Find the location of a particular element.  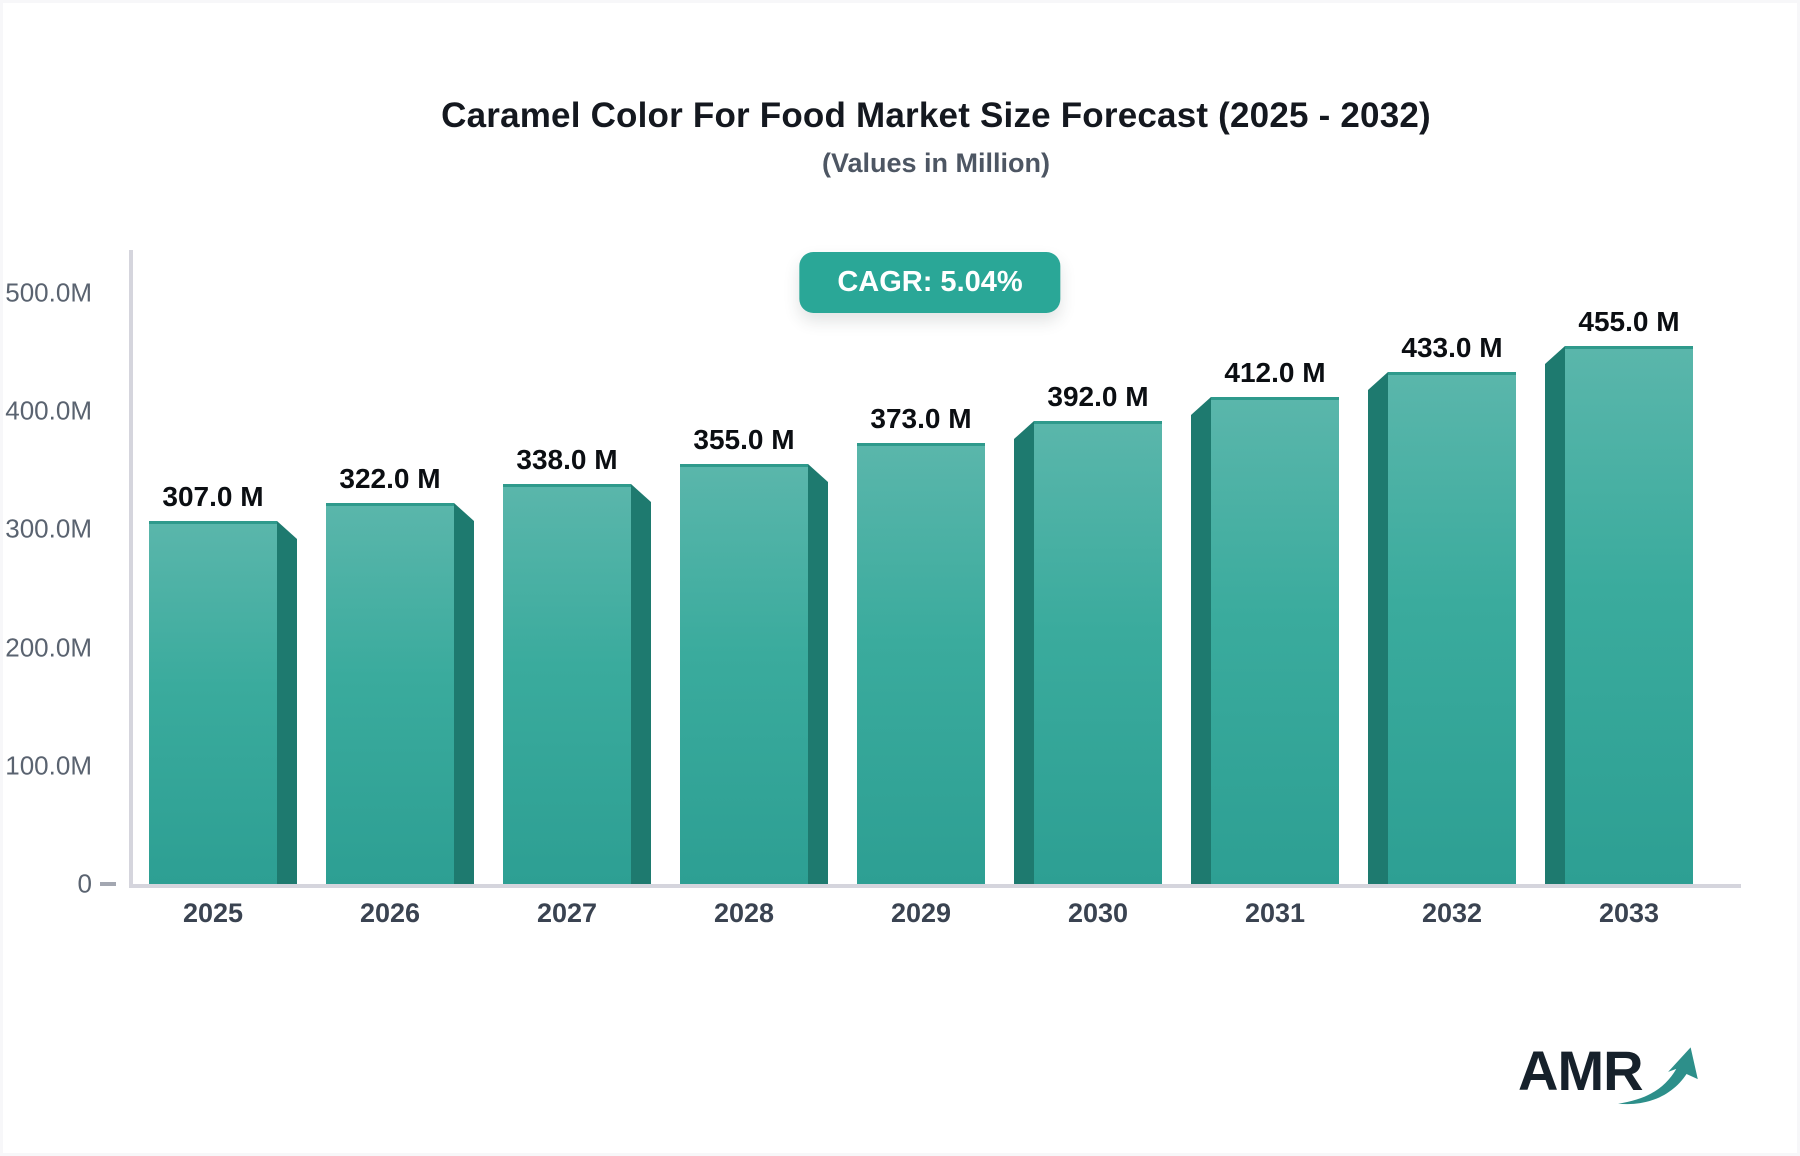

x-axis-label-2028: 2028 is located at coordinates (744, 913).